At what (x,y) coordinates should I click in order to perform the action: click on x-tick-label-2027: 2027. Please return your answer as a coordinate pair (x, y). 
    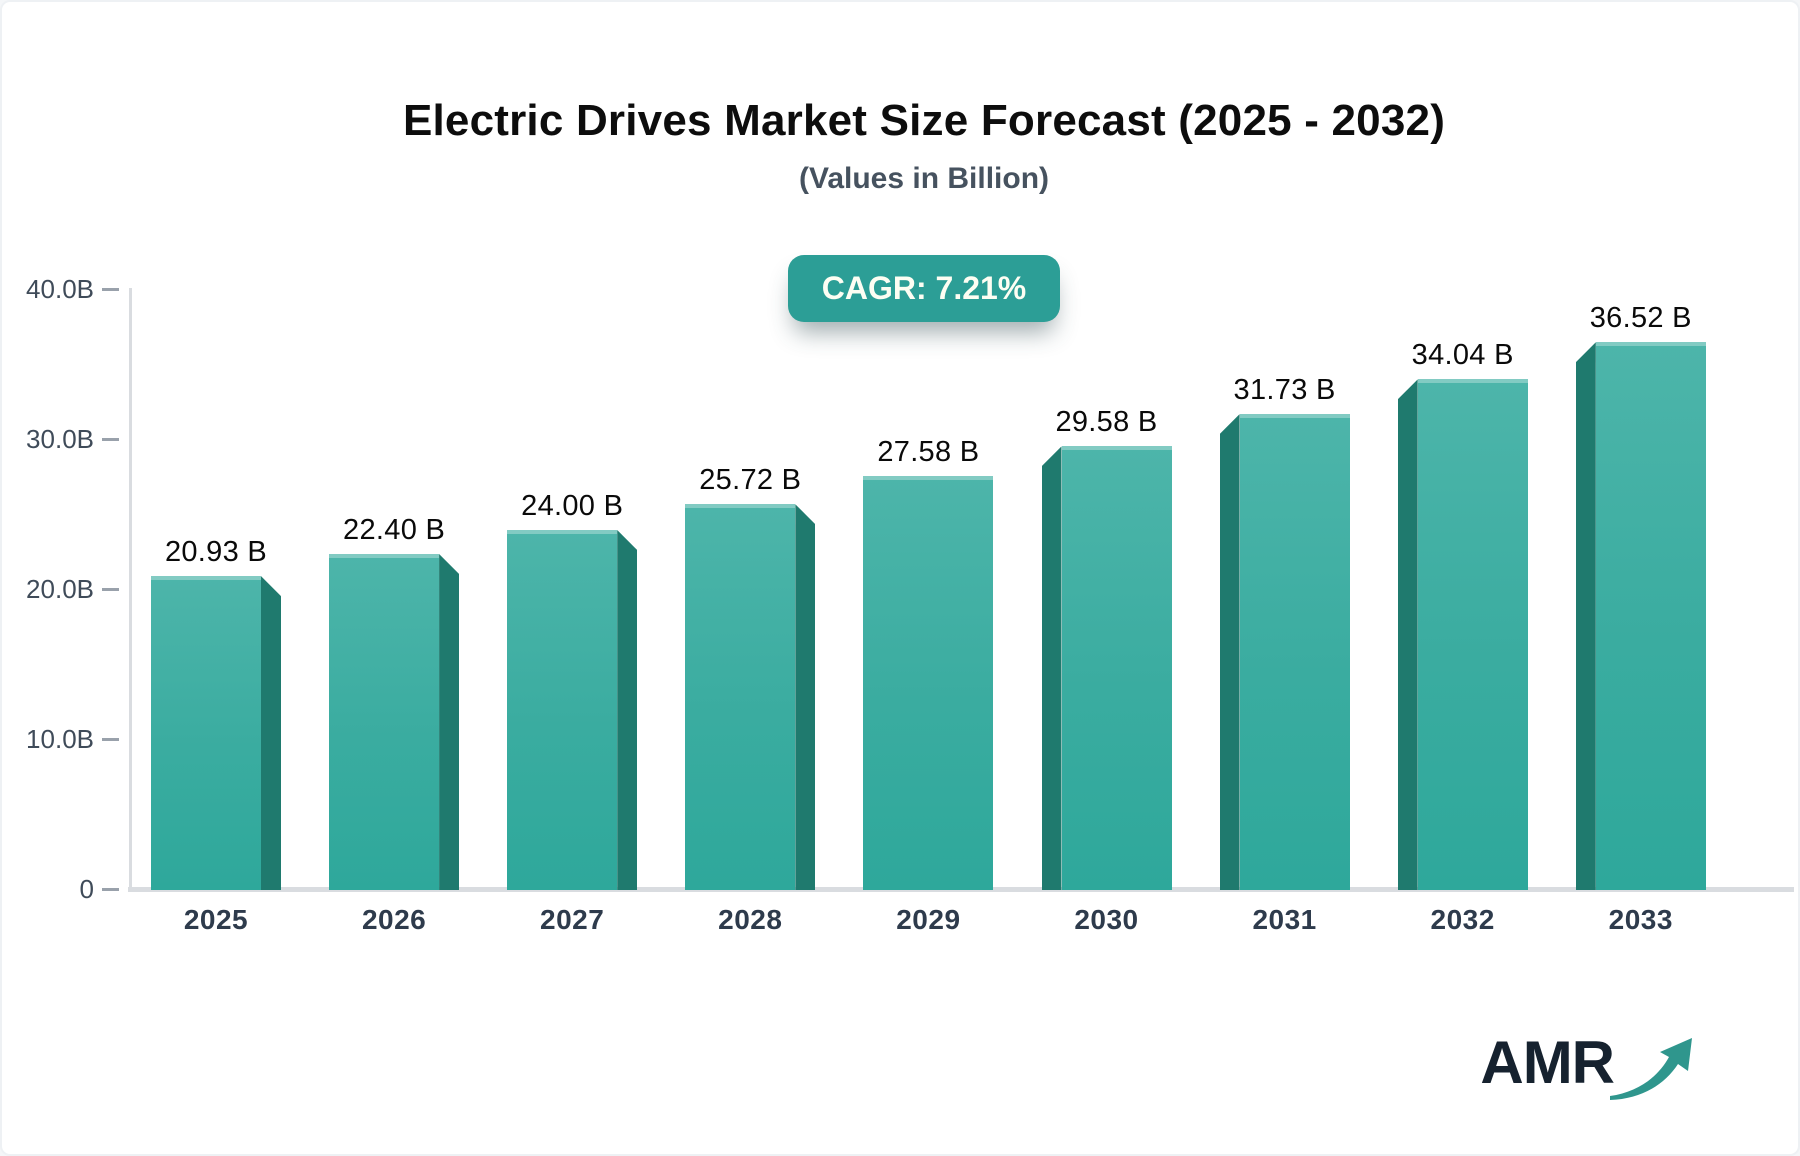
    Looking at the image, I should click on (572, 919).